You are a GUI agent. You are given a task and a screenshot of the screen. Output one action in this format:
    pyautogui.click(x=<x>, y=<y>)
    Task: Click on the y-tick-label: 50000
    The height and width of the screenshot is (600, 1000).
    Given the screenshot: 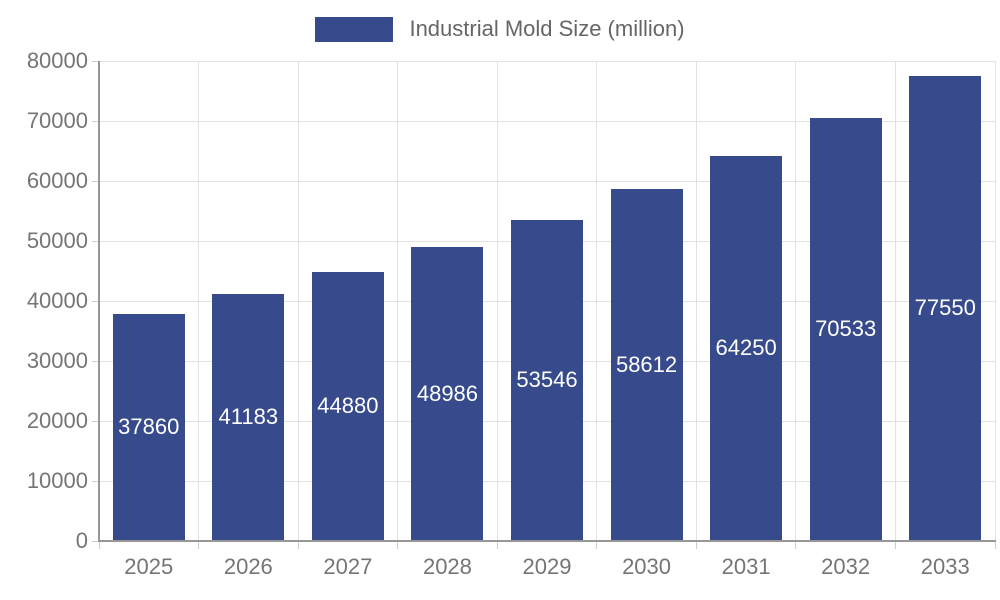 What is the action you would take?
    pyautogui.click(x=57, y=240)
    